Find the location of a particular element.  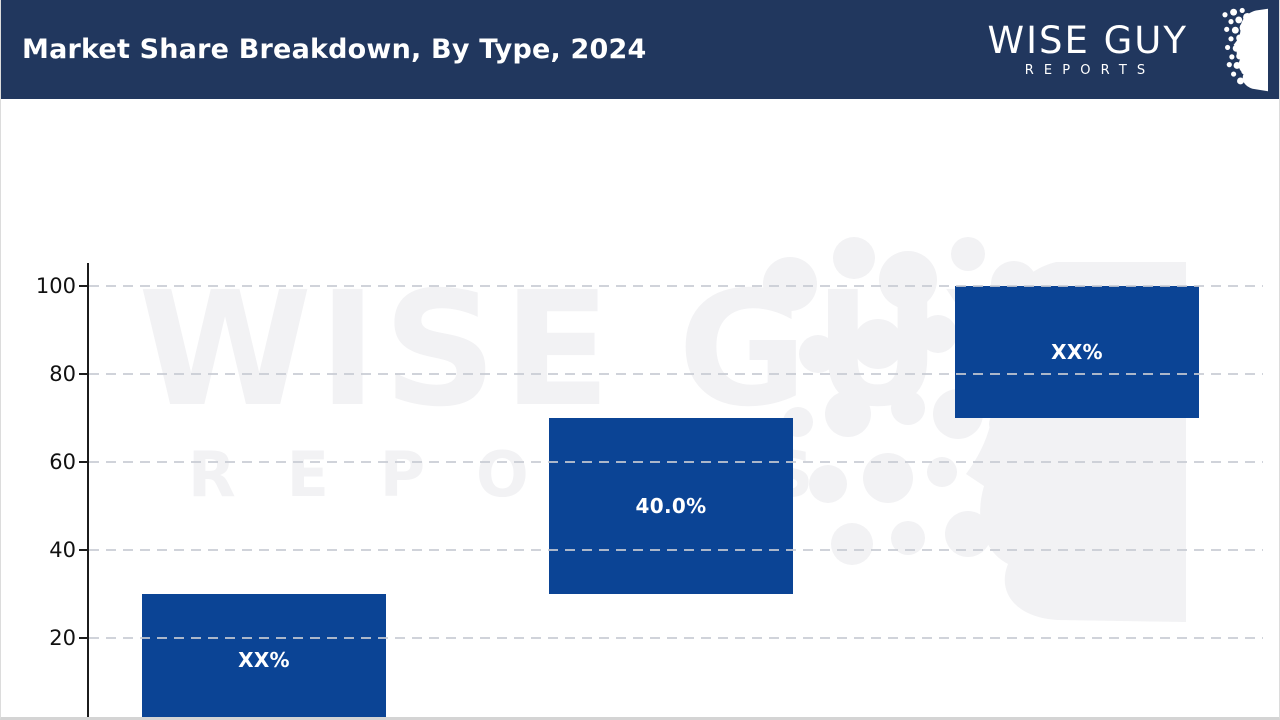

brand-head-icon is located at coordinates (1245, 49).